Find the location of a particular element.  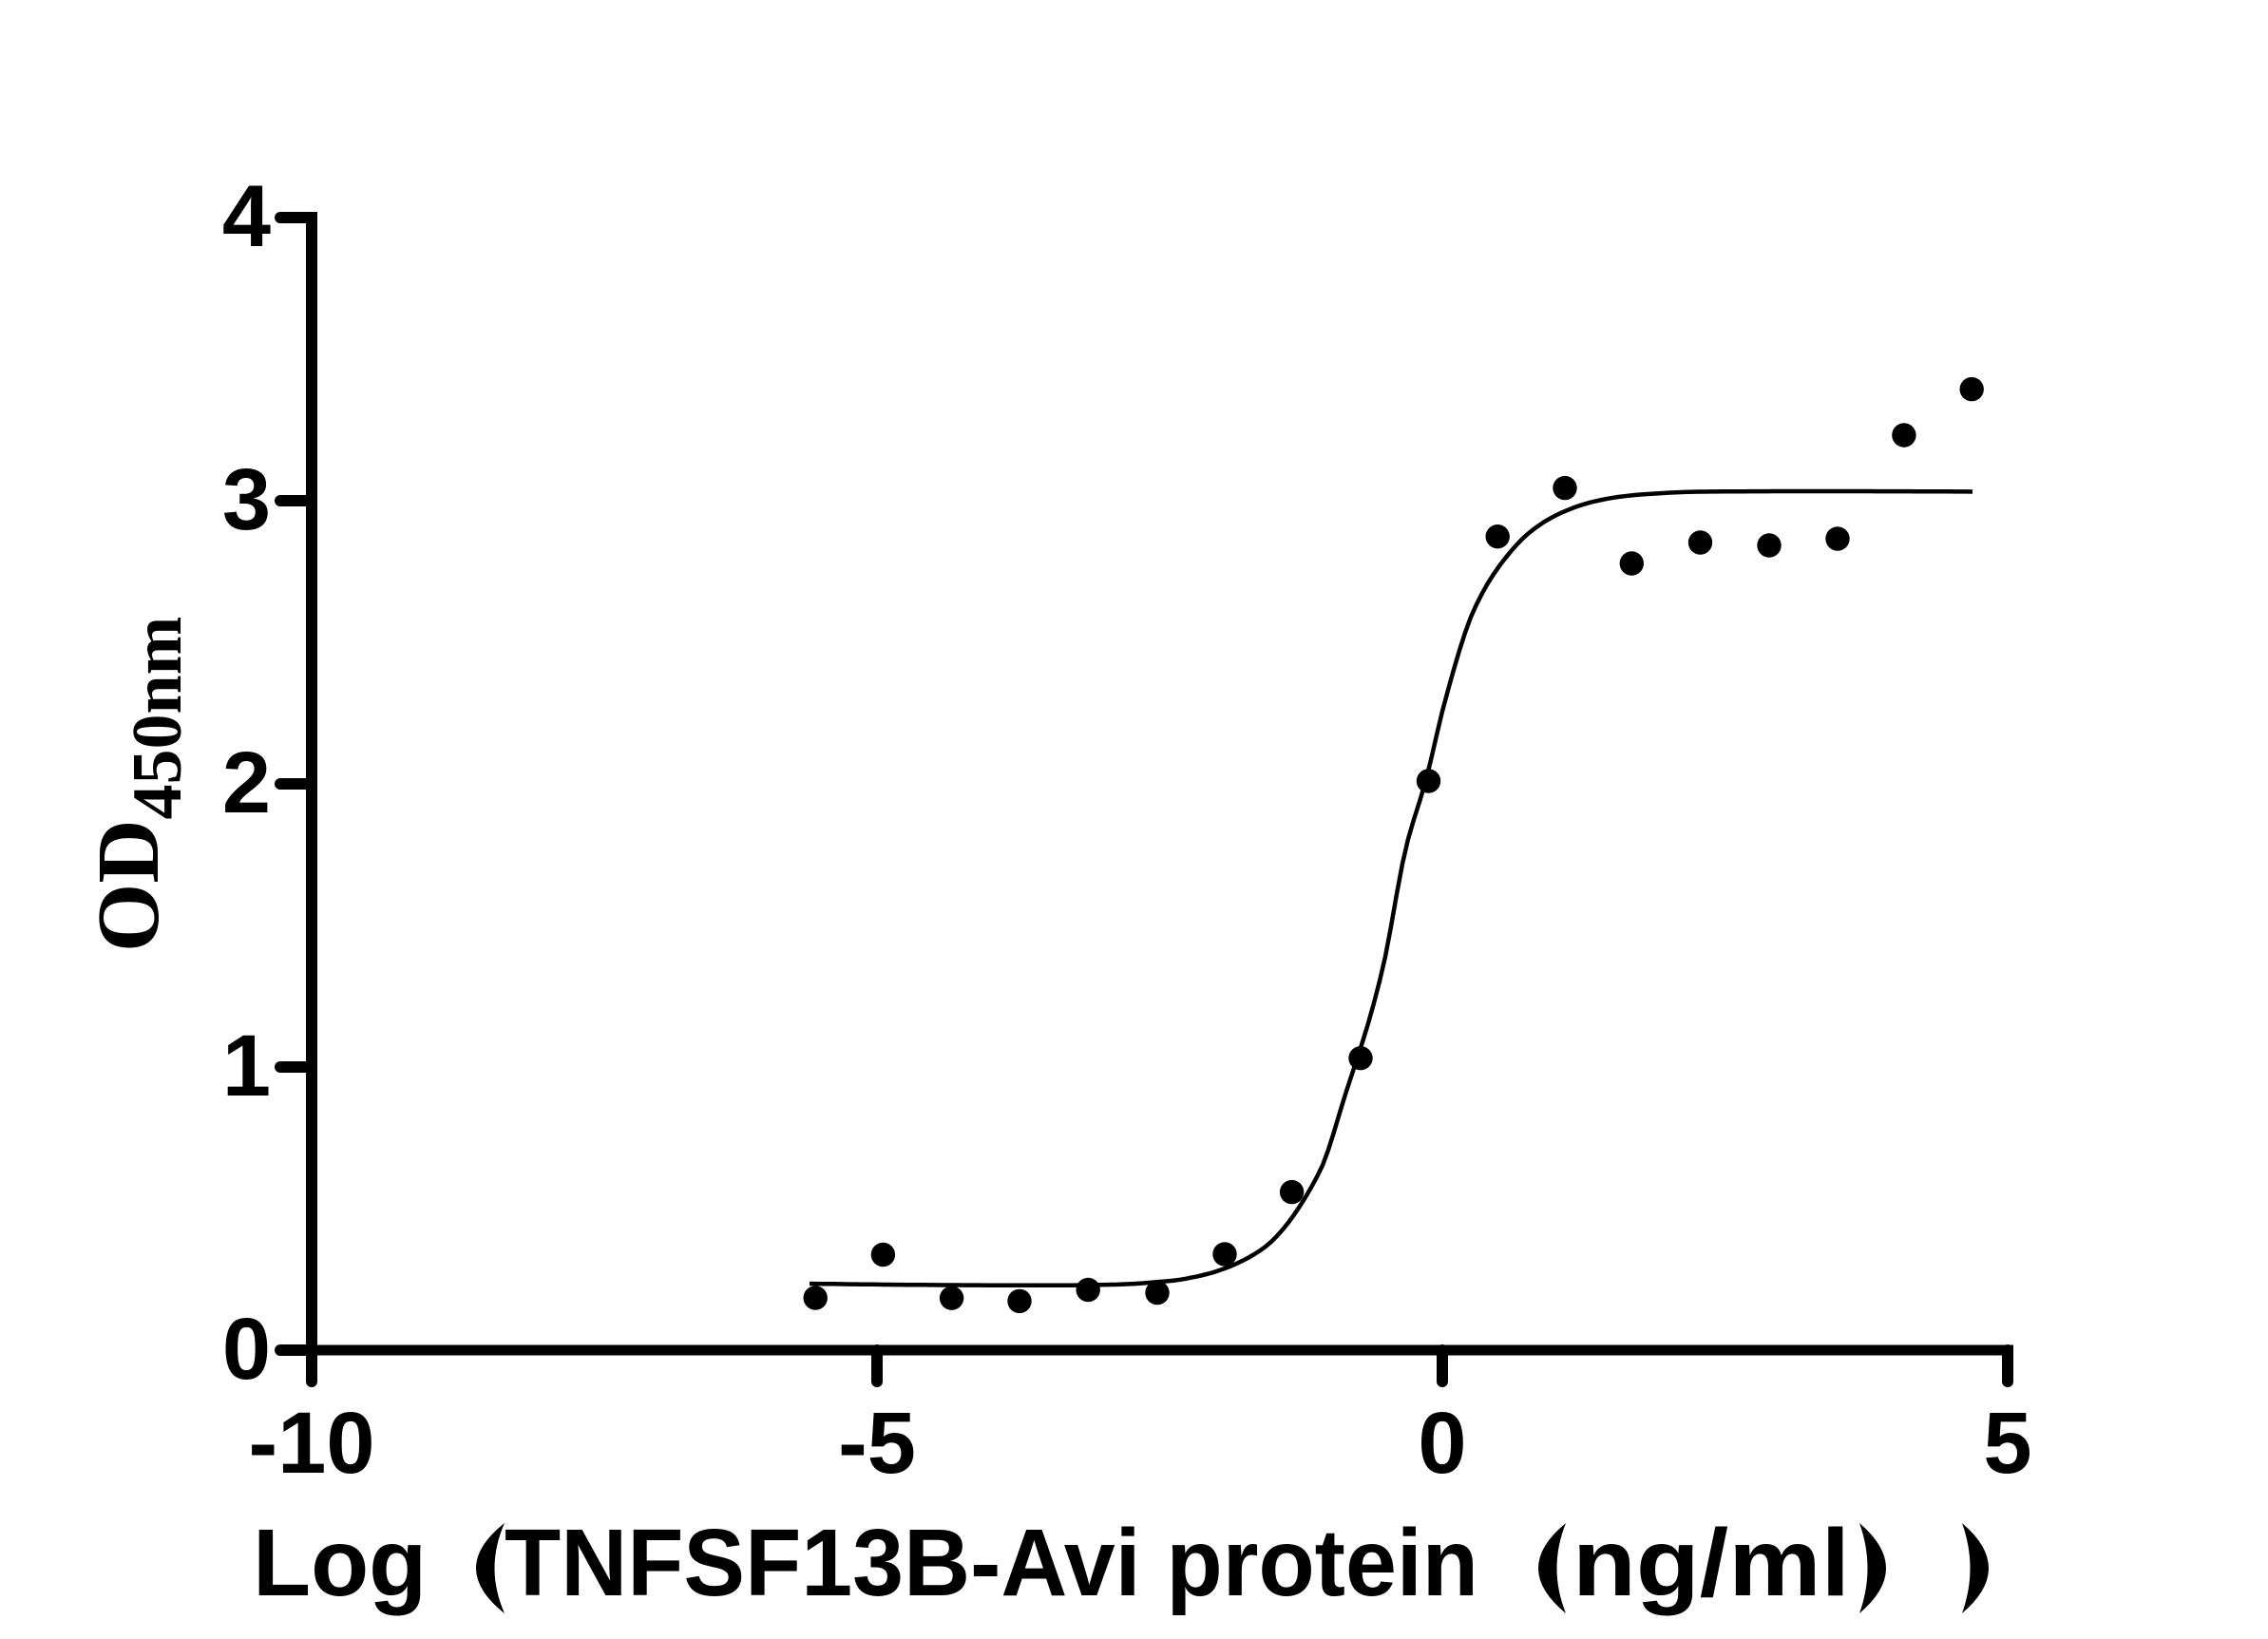

svg-text: TNFSF13B-Avi protein is located at coordinates (992, 1563).